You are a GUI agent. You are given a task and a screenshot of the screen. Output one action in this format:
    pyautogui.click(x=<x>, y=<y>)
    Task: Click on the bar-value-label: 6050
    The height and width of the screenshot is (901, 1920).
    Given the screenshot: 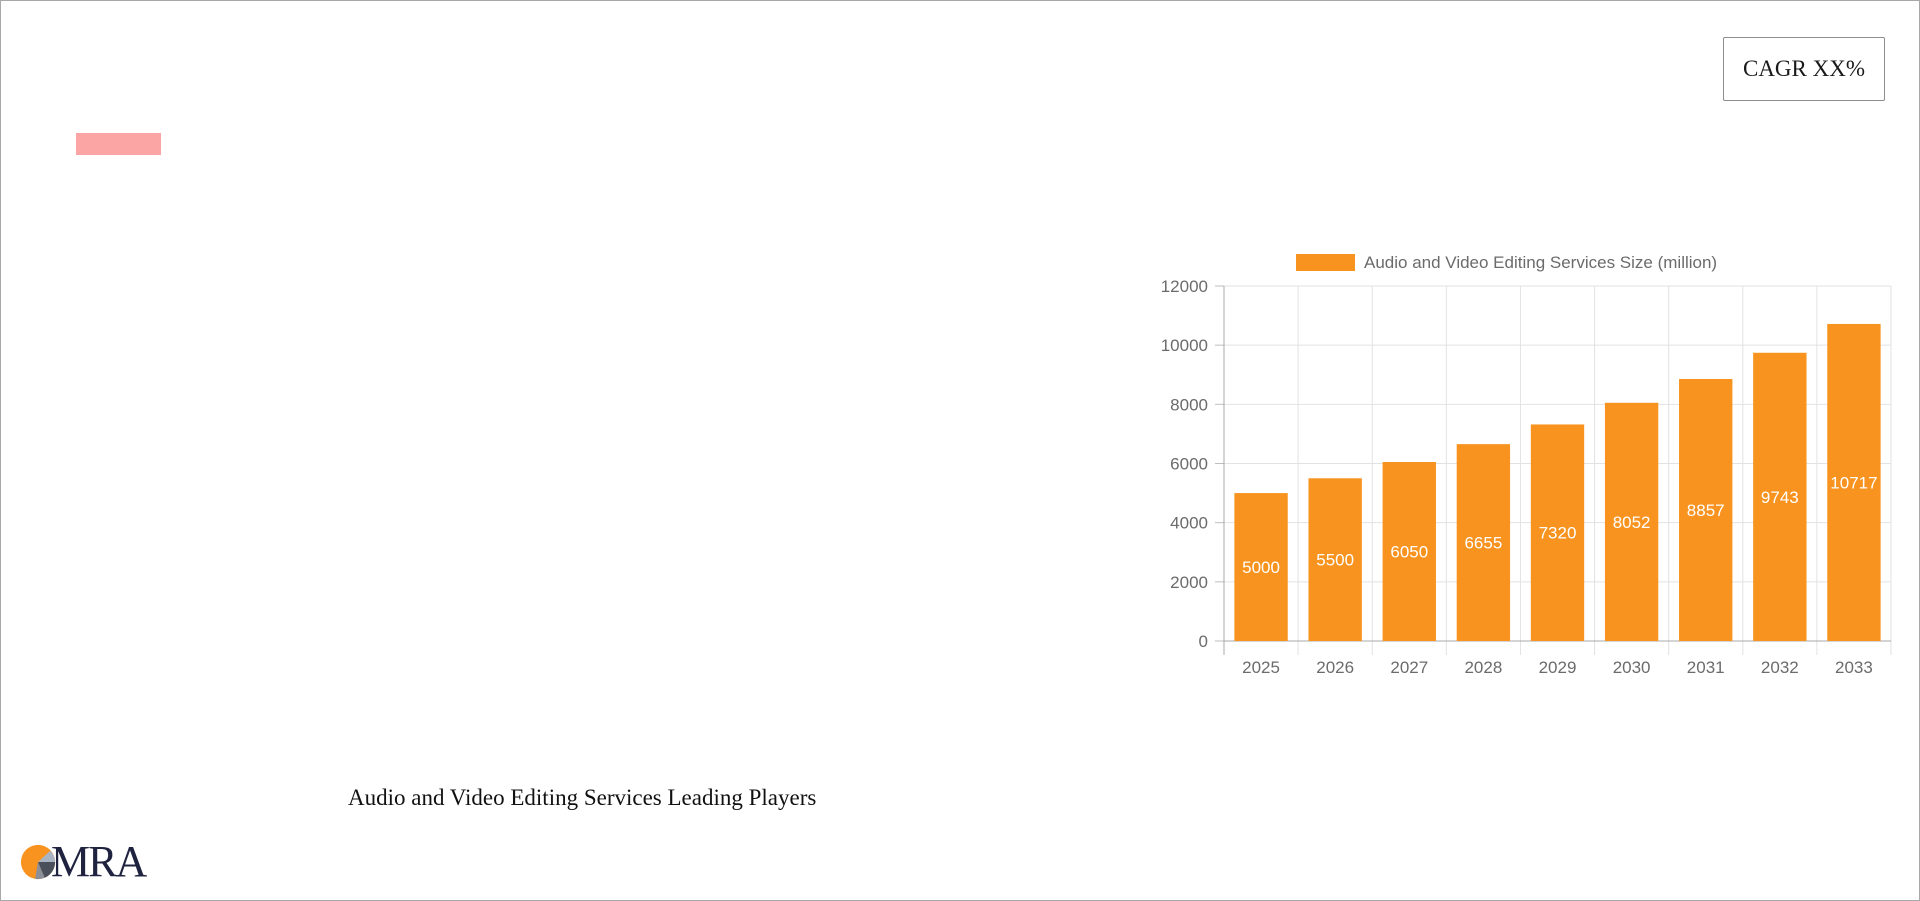 What is the action you would take?
    pyautogui.click(x=1409, y=552)
    